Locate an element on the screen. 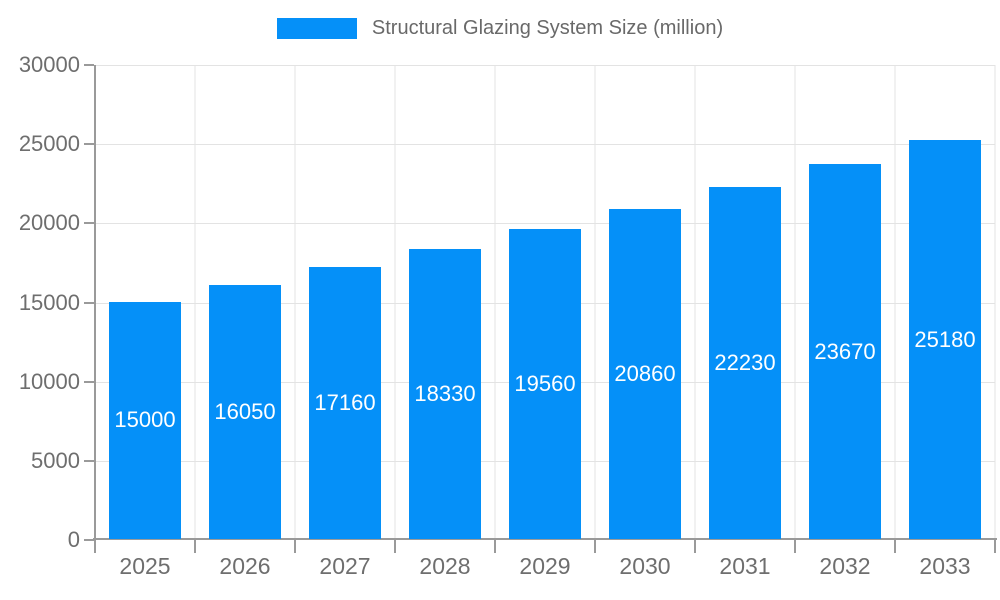 This screenshot has height=600, width=1000. bar: 20860 is located at coordinates (645, 373).